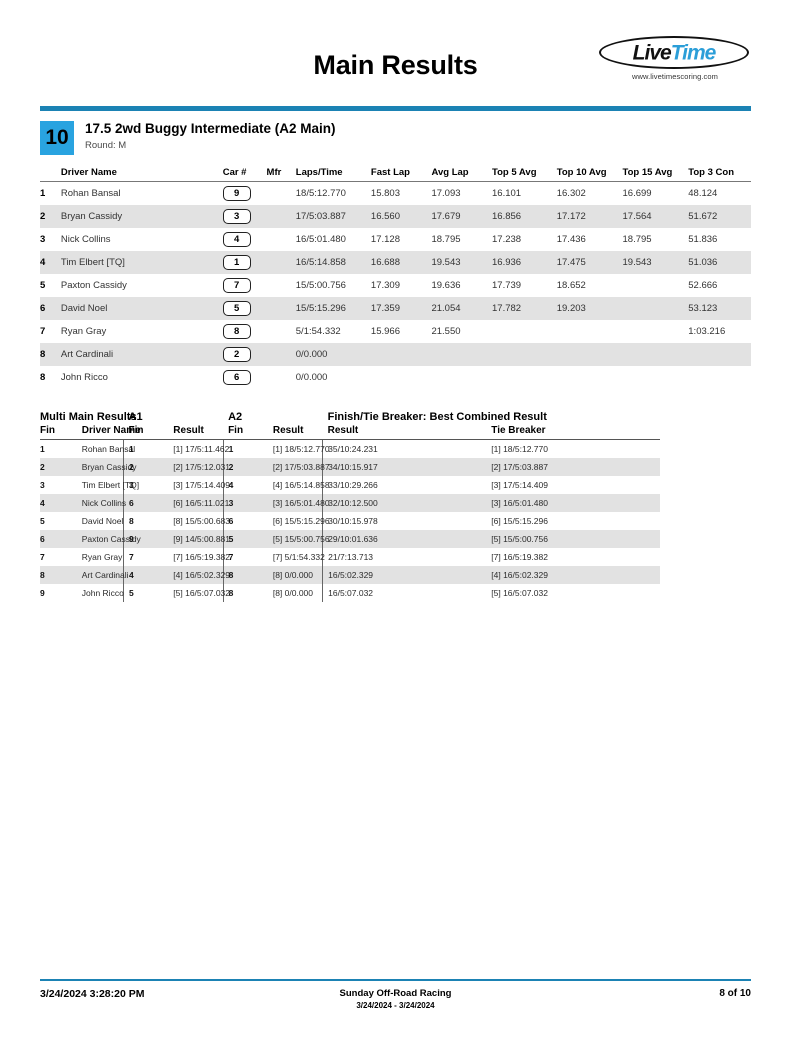 Image resolution: width=791 pixels, height=1060 pixels. What do you see at coordinates (61, 503) in the screenshot?
I see `cell-multi-fin: 4` at bounding box center [61, 503].